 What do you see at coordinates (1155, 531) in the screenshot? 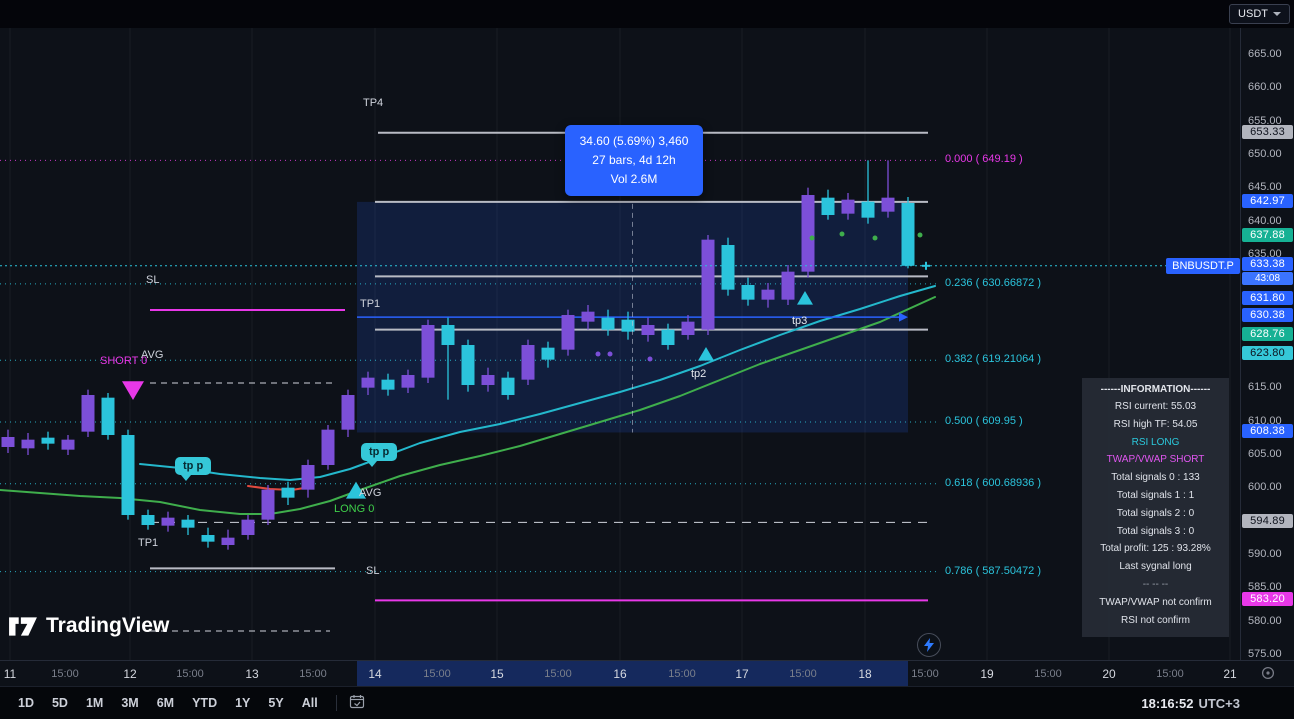
I see `information-row: Total signals 3 : 0` at bounding box center [1155, 531].